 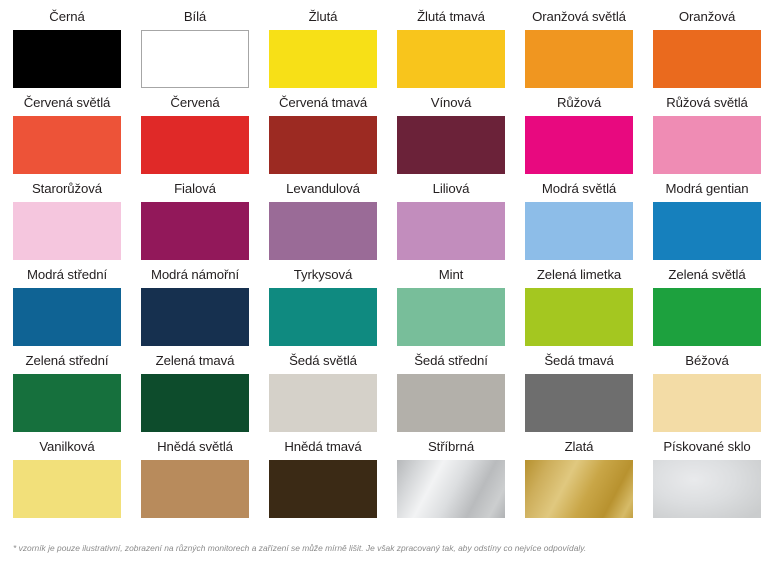 What do you see at coordinates (579, 102) in the screenshot?
I see `swatch-label: Růžová` at bounding box center [579, 102].